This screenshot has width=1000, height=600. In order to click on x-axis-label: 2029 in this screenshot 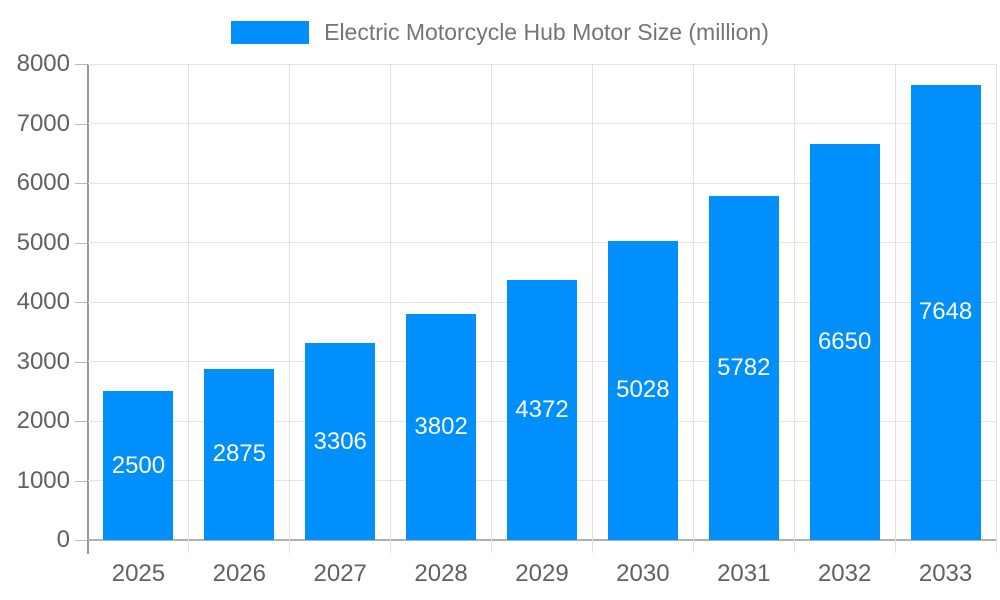, I will do `click(542, 573)`.